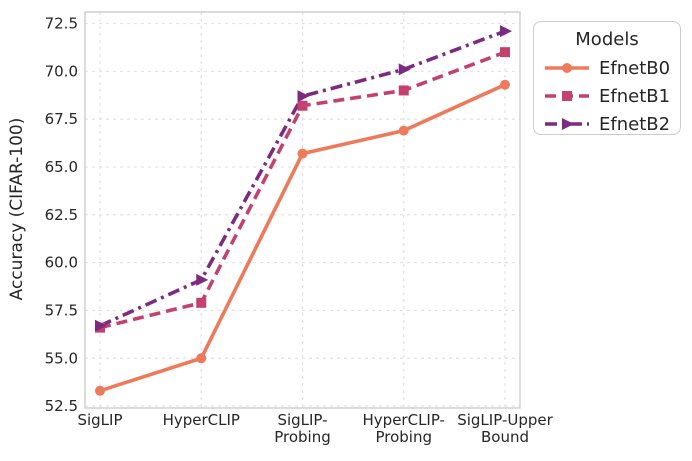 The width and height of the screenshot is (692, 461). I want to click on x-tick-label: SigLIP, so click(99, 420).